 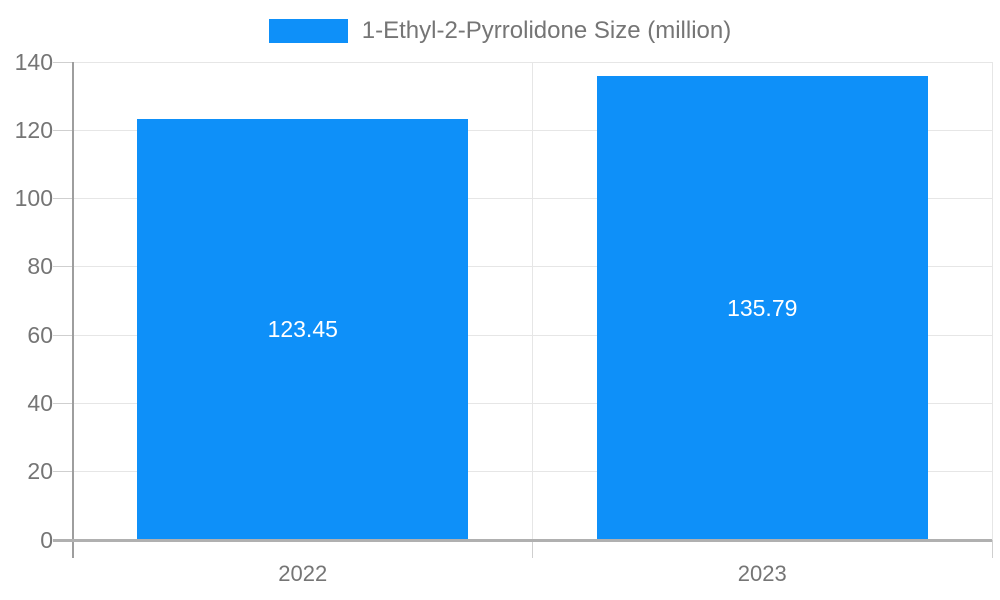 What do you see at coordinates (33, 61) in the screenshot?
I see `y-tick-label: 140` at bounding box center [33, 61].